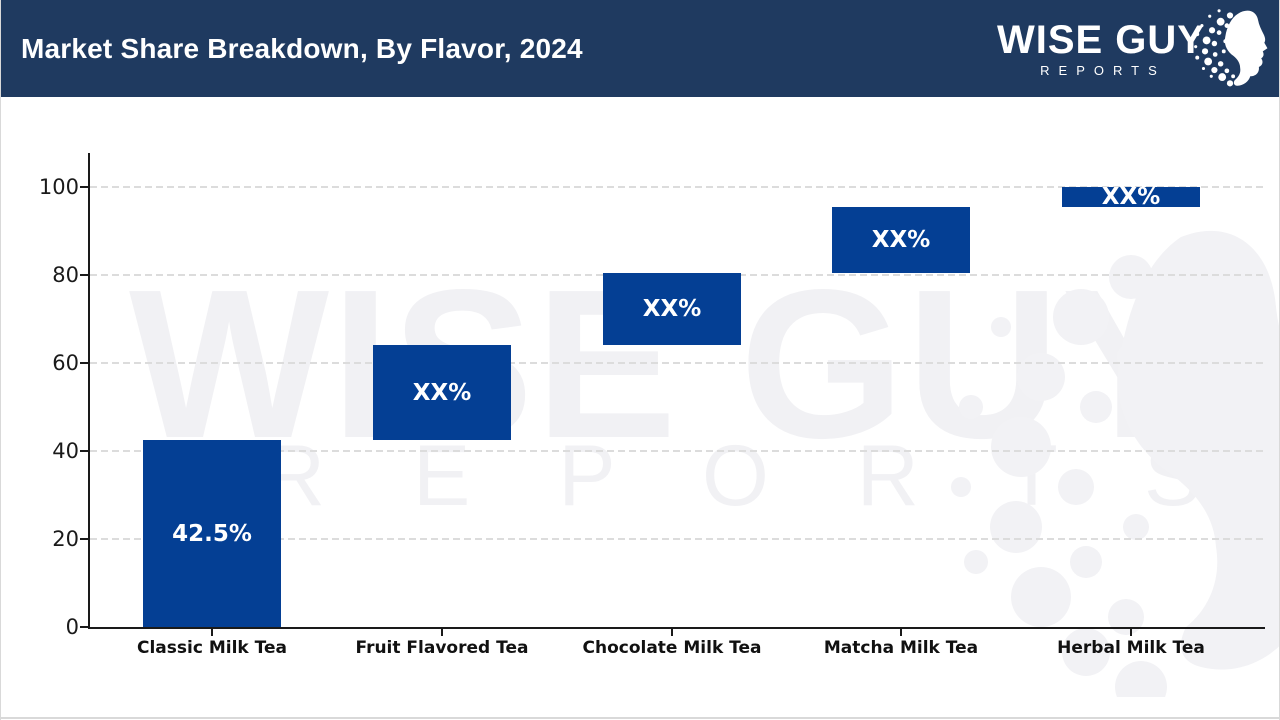 The image size is (1280, 720). Describe the element at coordinates (676, 628) in the screenshot. I see `x-axis-line` at that location.